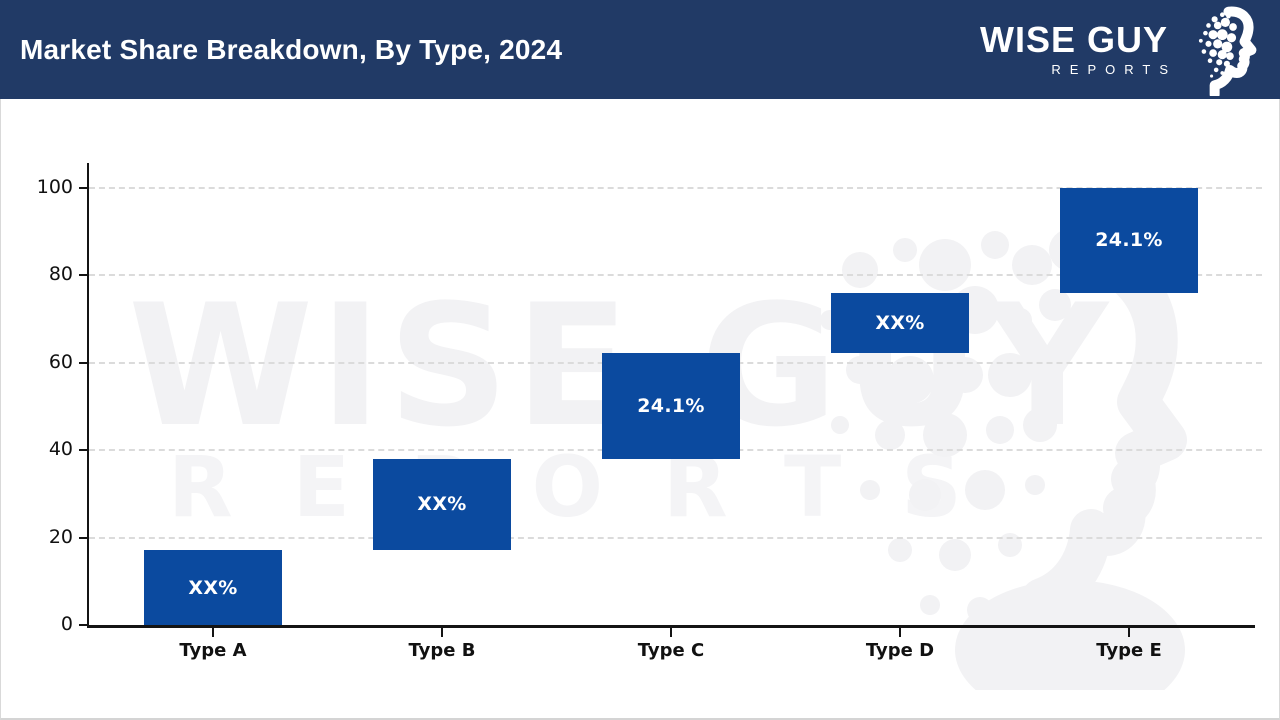 This screenshot has width=1280, height=720. I want to click on x-tick-label: Type A, so click(213, 650).